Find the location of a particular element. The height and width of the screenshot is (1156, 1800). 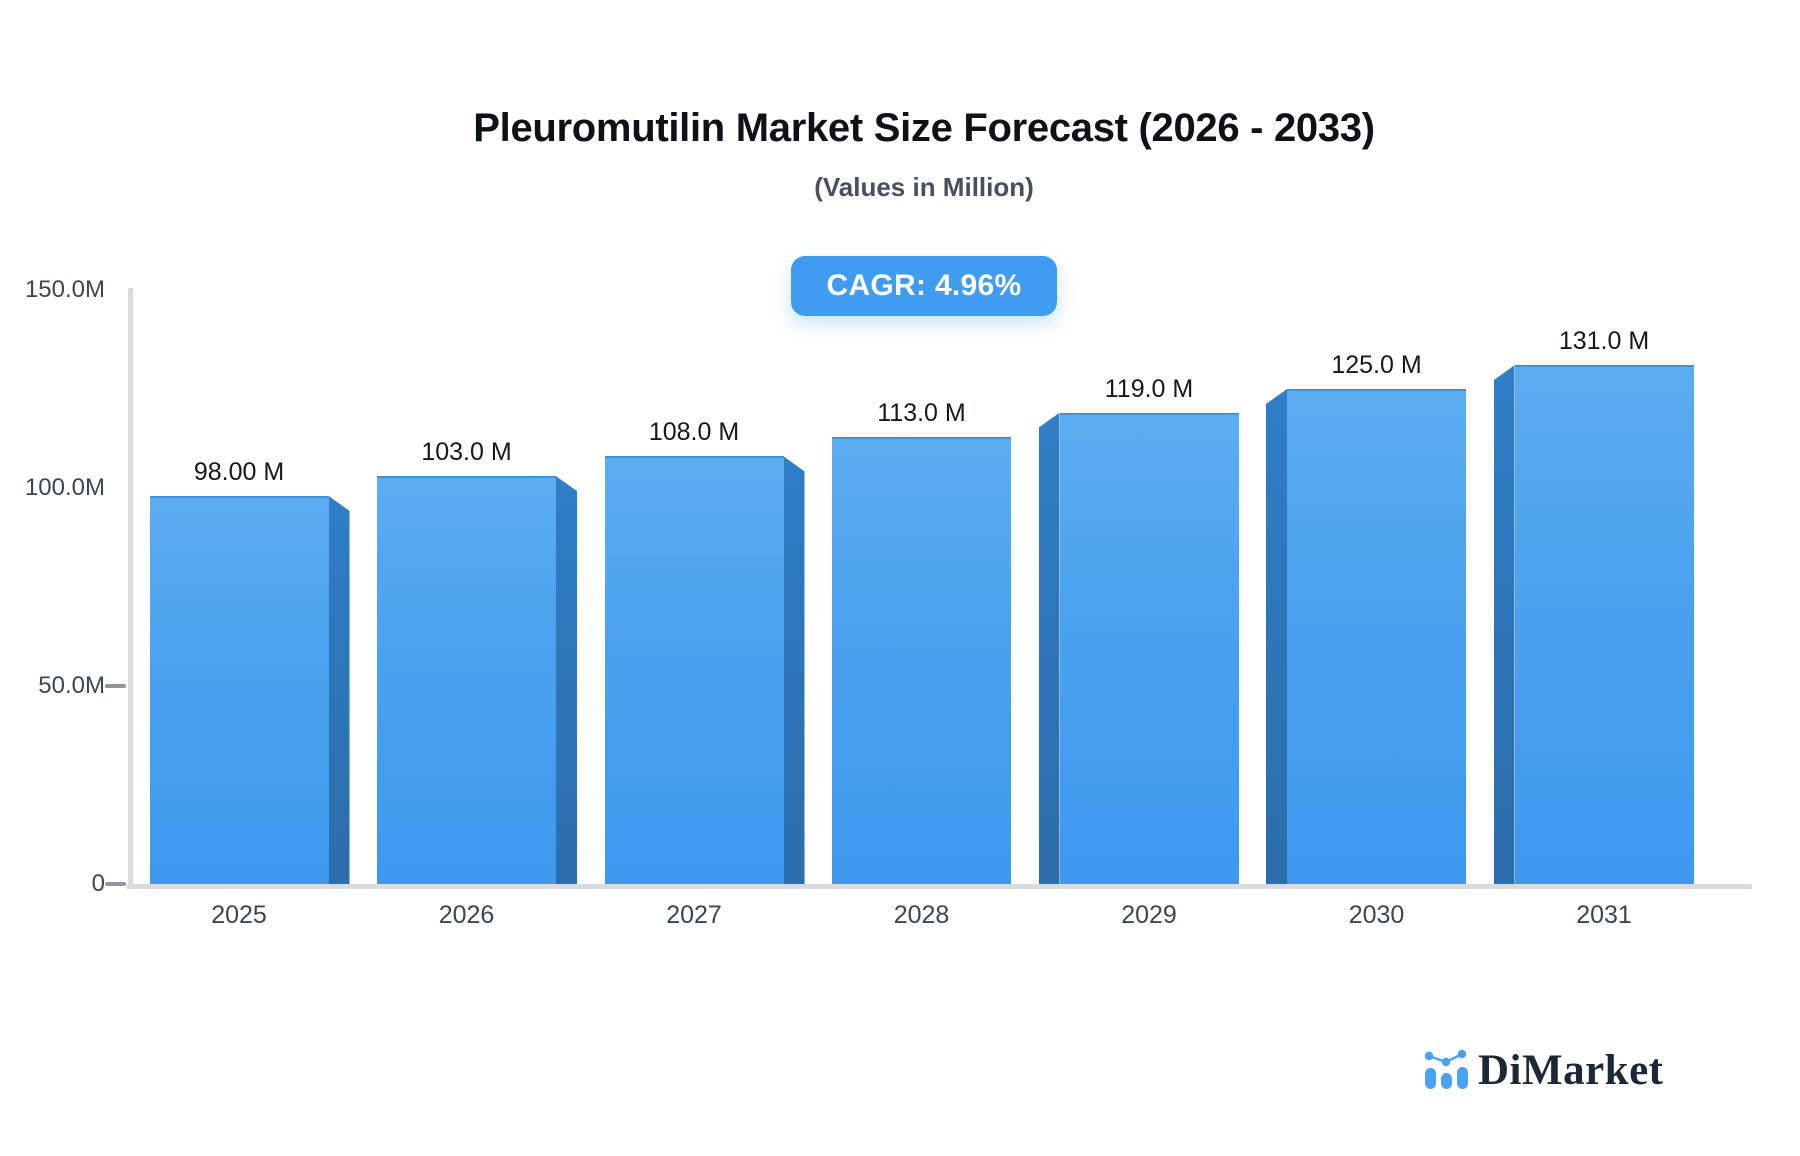

bar-2029 is located at coordinates (1149, 648).